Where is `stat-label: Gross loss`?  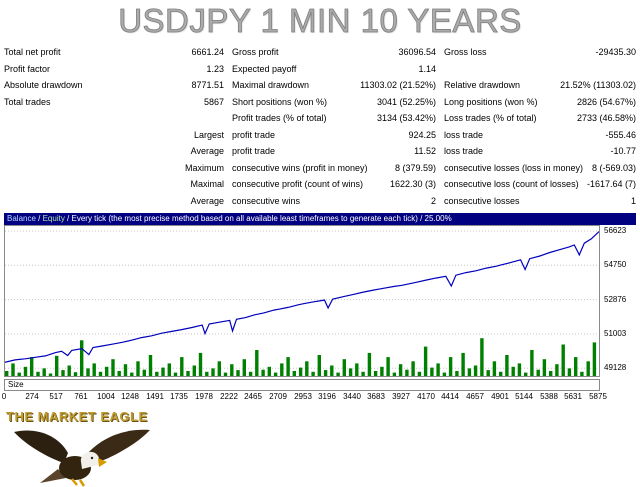 stat-label: Gross loss is located at coordinates (465, 52).